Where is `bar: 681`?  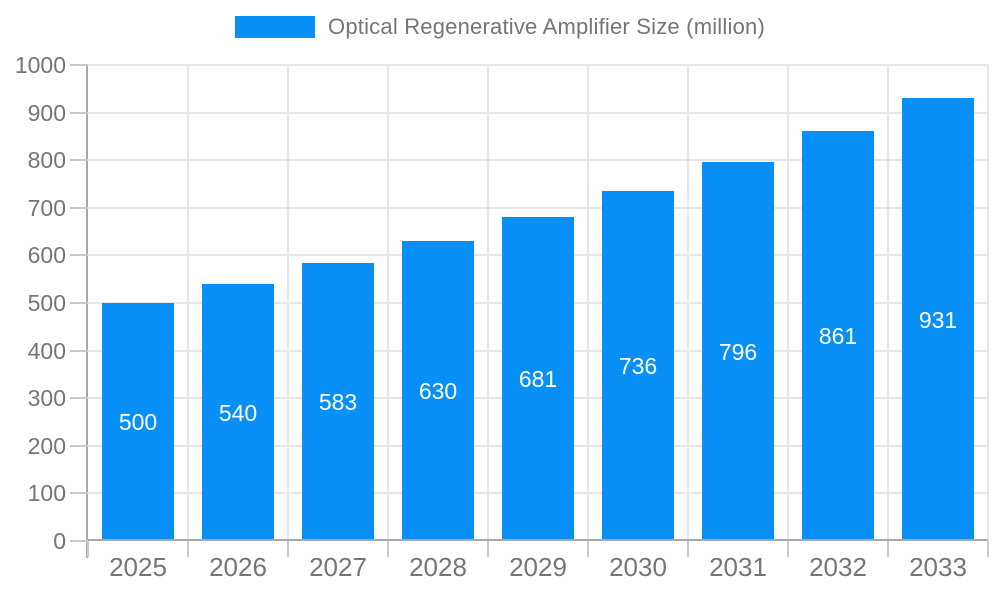 bar: 681 is located at coordinates (538, 379).